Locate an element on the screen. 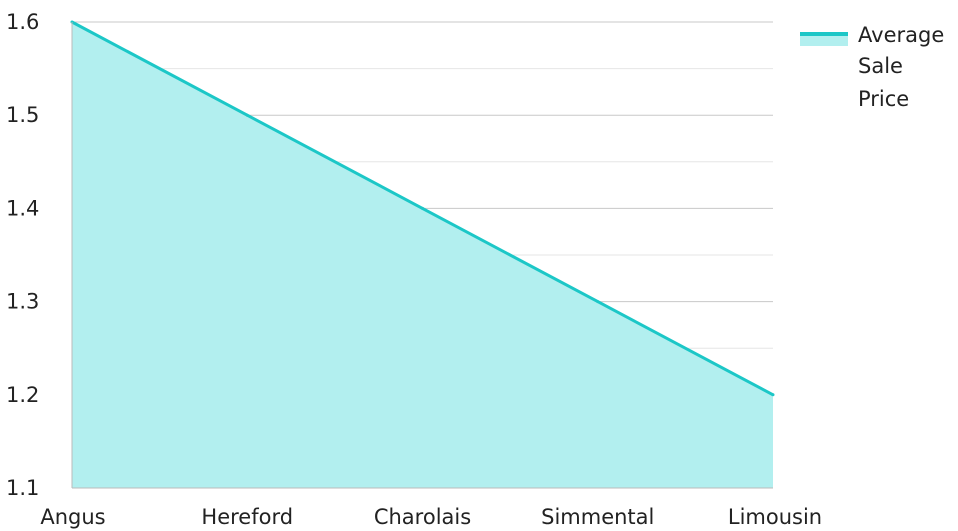  y-tick-label-5: 1.6 is located at coordinates (22, 22).